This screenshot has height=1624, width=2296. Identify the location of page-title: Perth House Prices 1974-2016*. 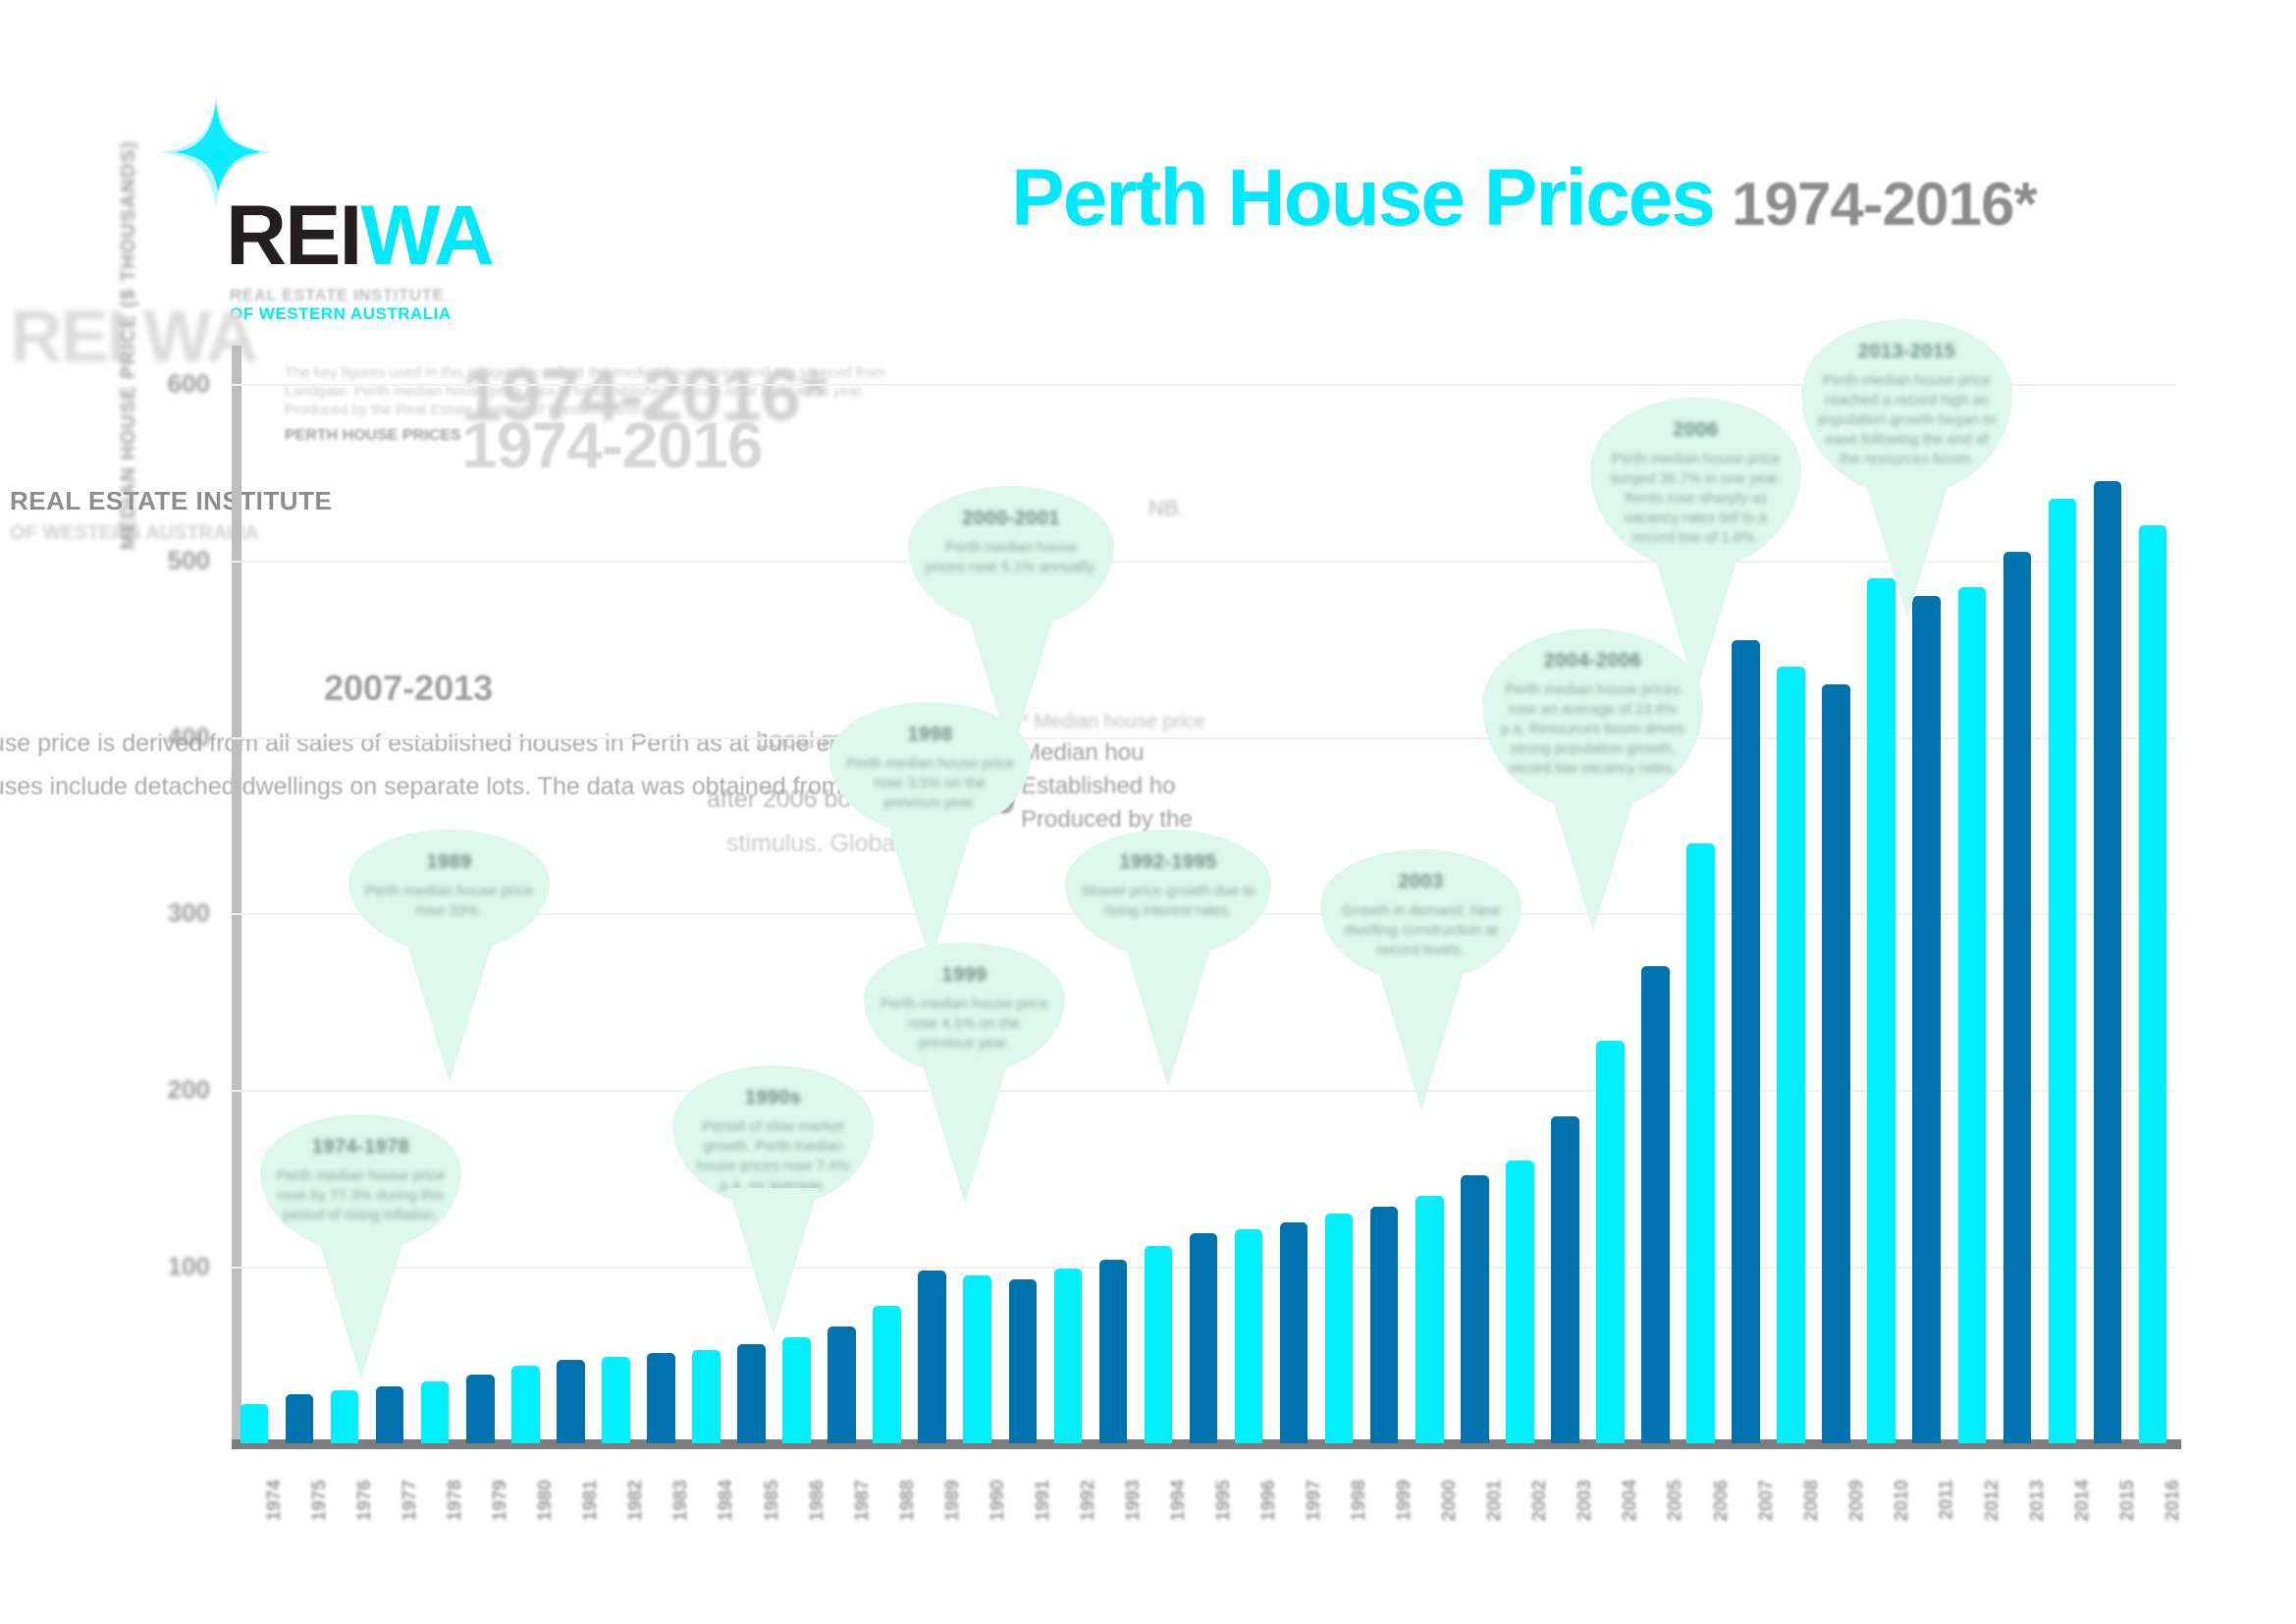
(1524, 198).